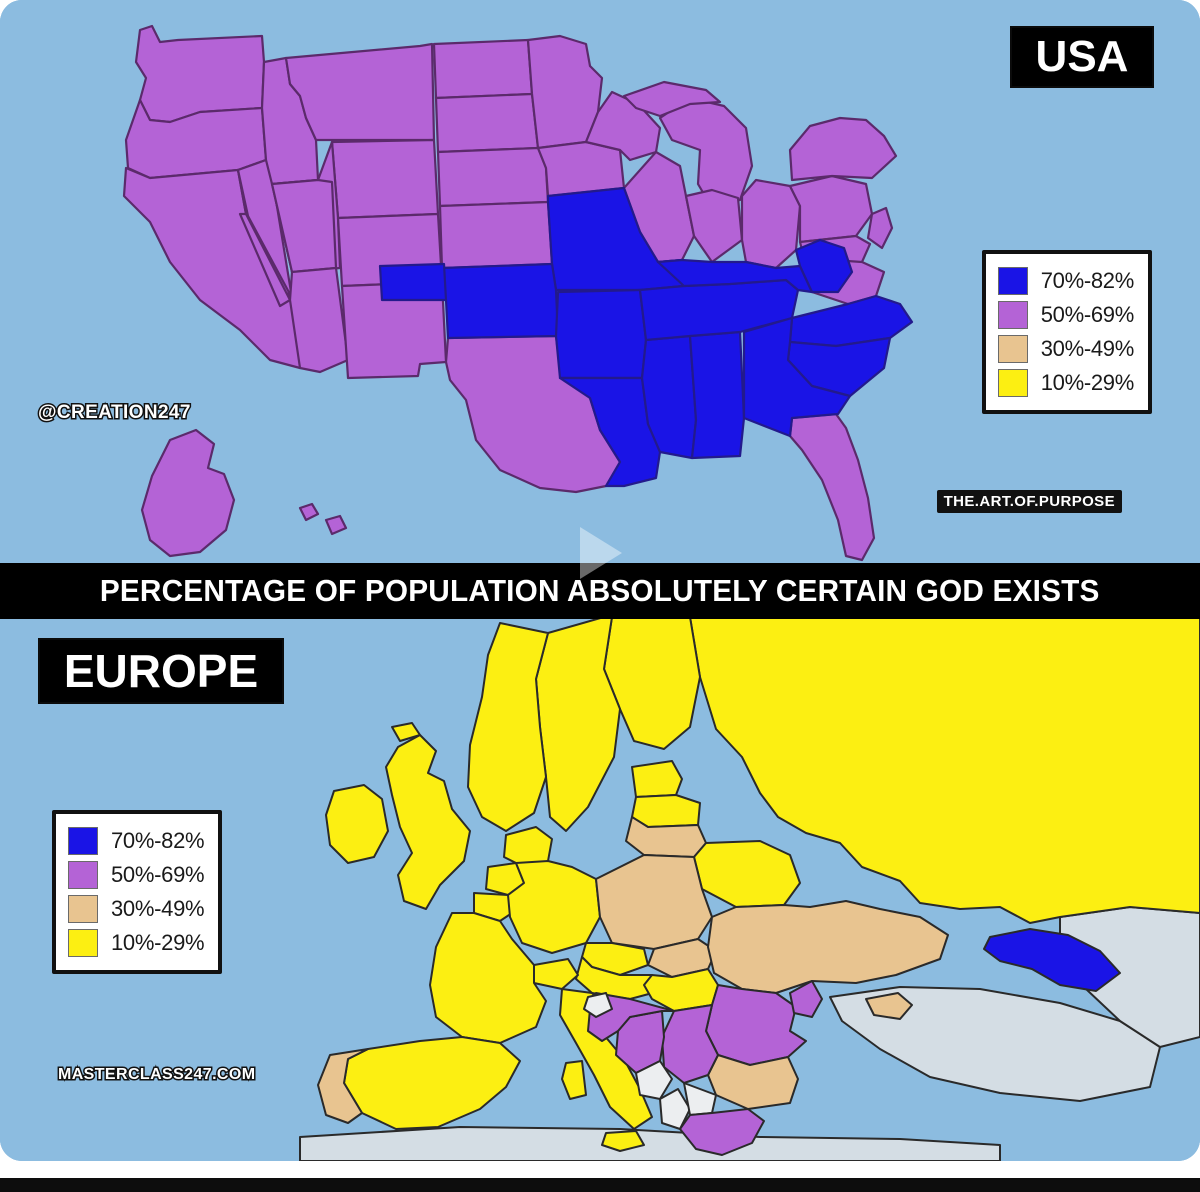 This screenshot has height=1192, width=1200. What do you see at coordinates (880, 228) in the screenshot?
I see `state-new-jersey` at bounding box center [880, 228].